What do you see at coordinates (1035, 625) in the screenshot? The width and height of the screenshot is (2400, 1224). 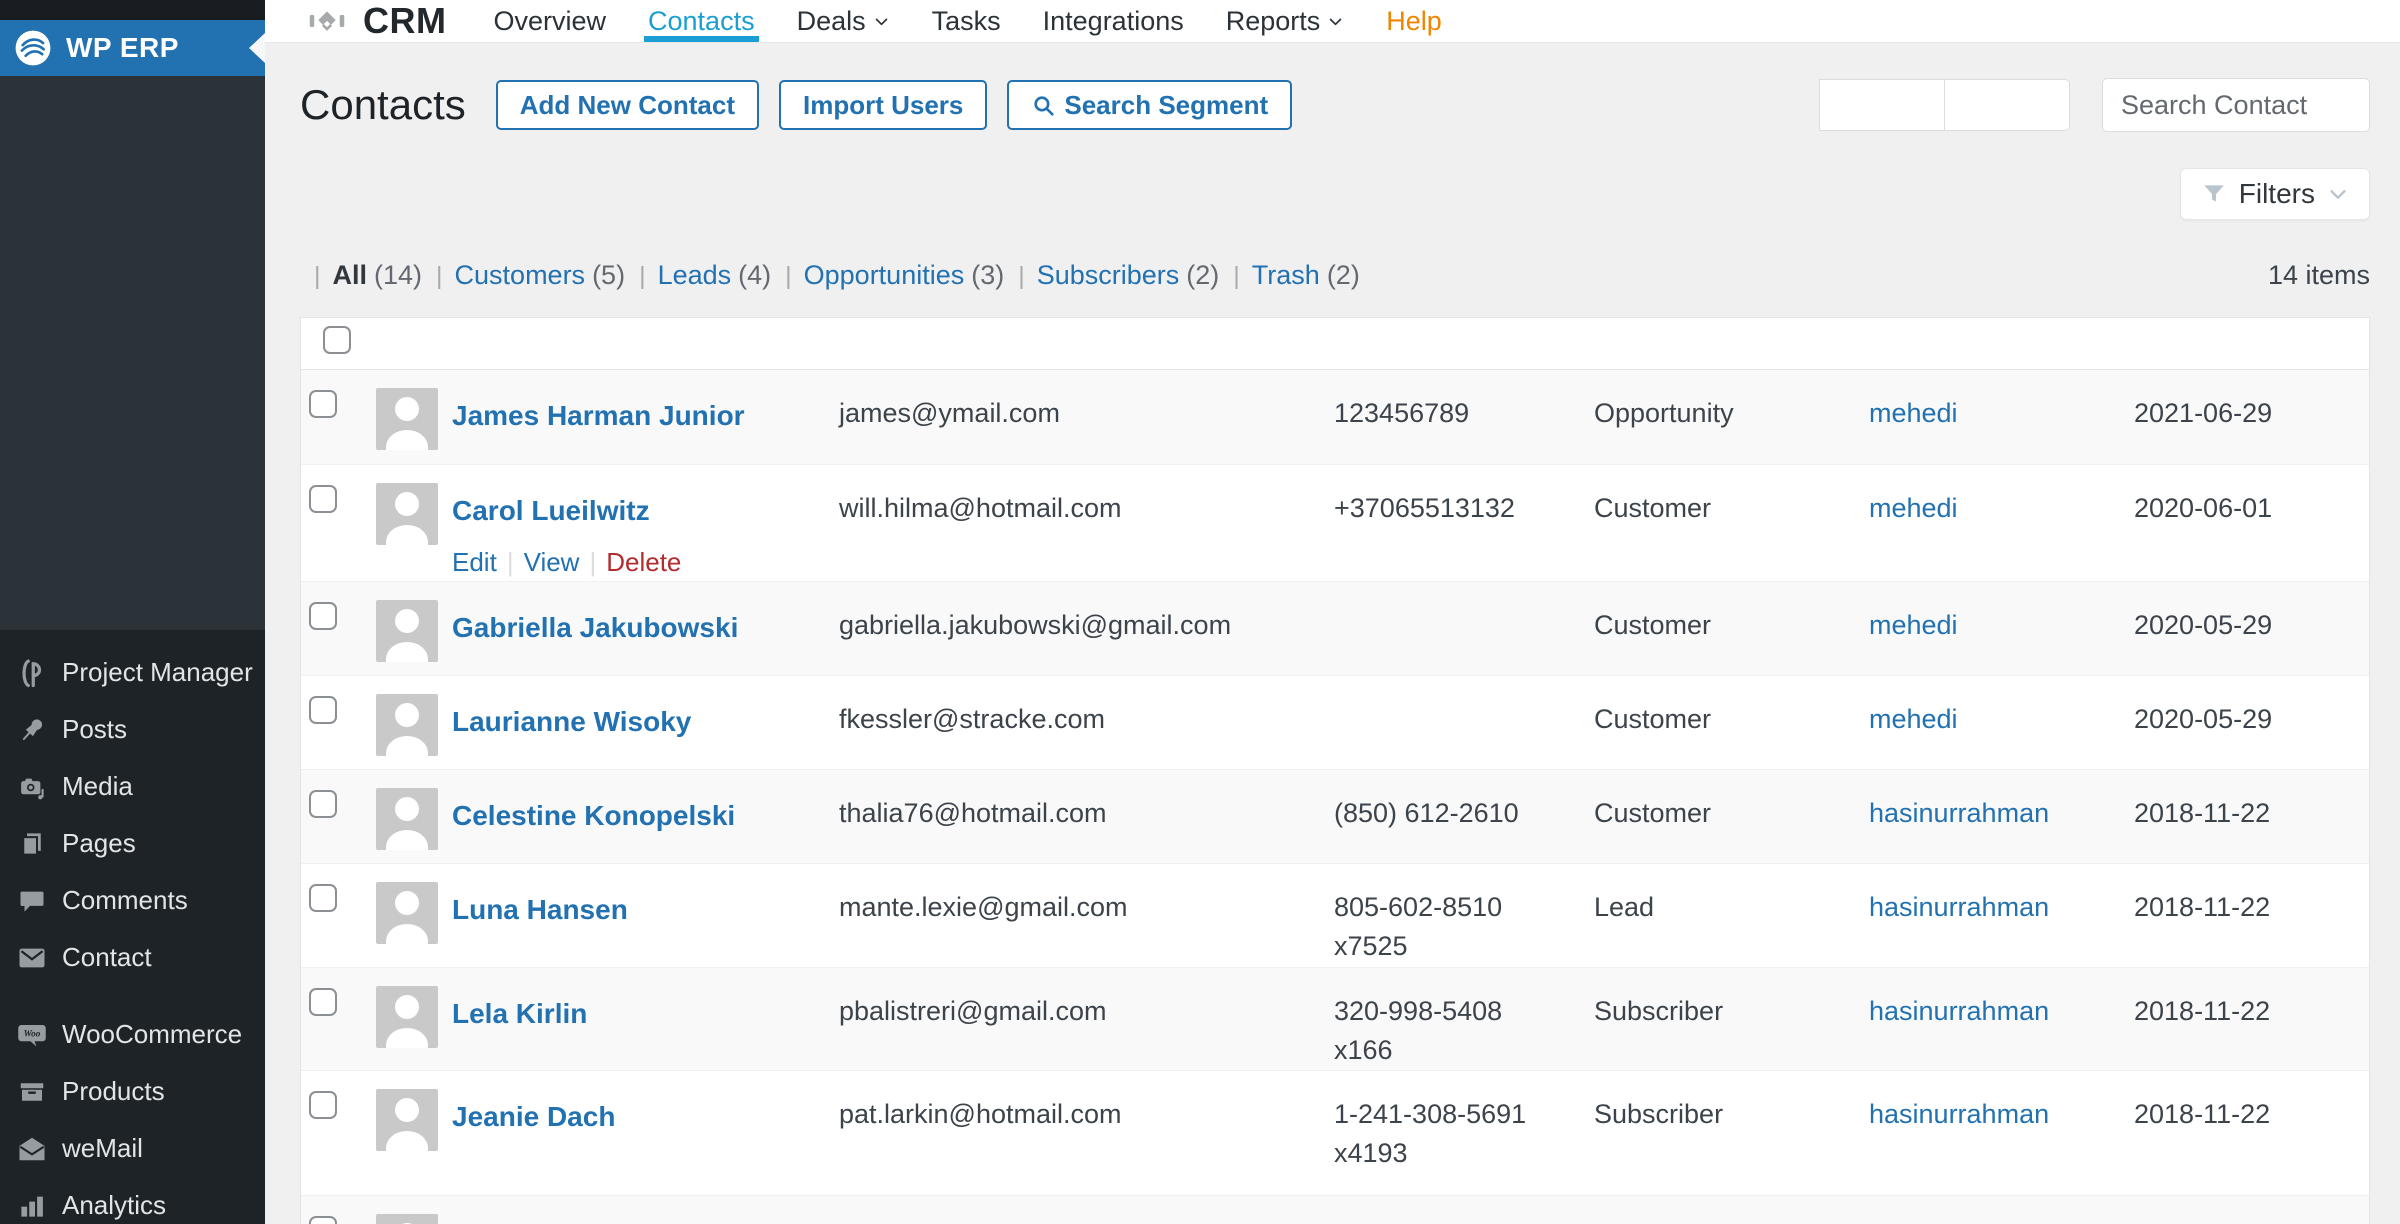 I see `email-cell: gabriella.jakubowski@gmail.com` at bounding box center [1035, 625].